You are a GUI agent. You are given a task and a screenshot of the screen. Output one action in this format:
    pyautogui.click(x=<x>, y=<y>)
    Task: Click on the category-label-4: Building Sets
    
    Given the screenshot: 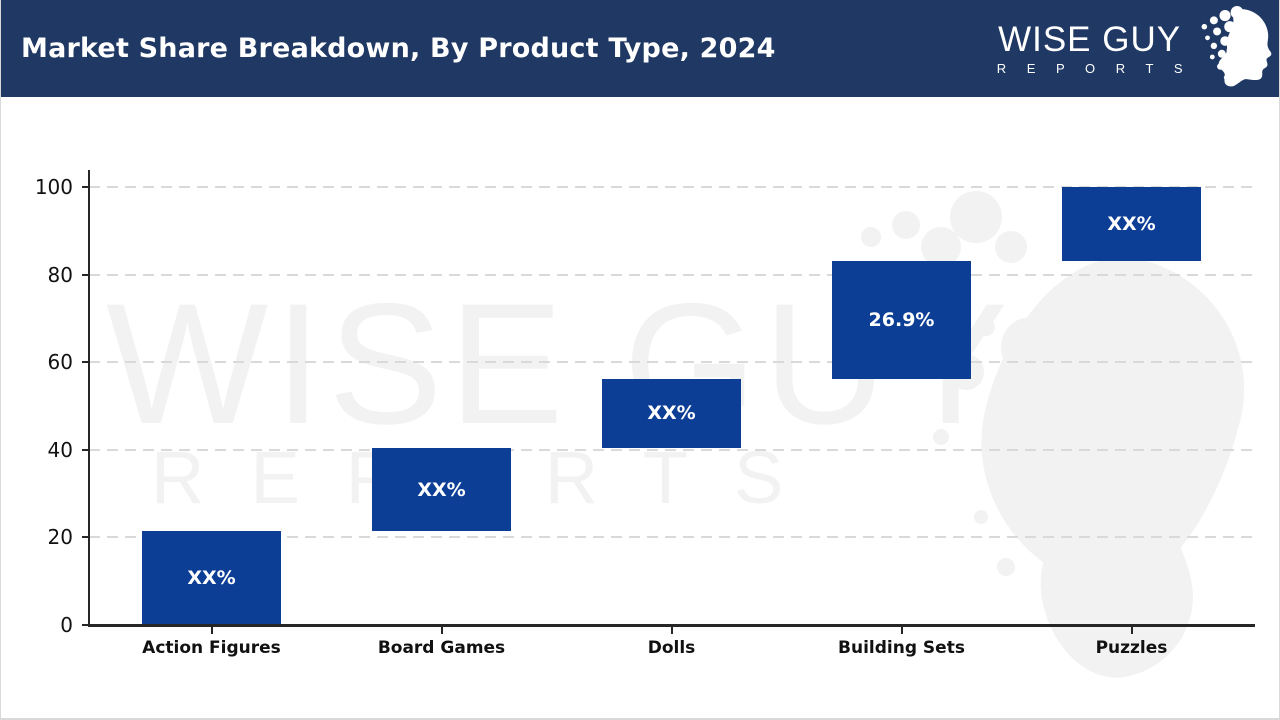 What is the action you would take?
    pyautogui.click(x=901, y=648)
    